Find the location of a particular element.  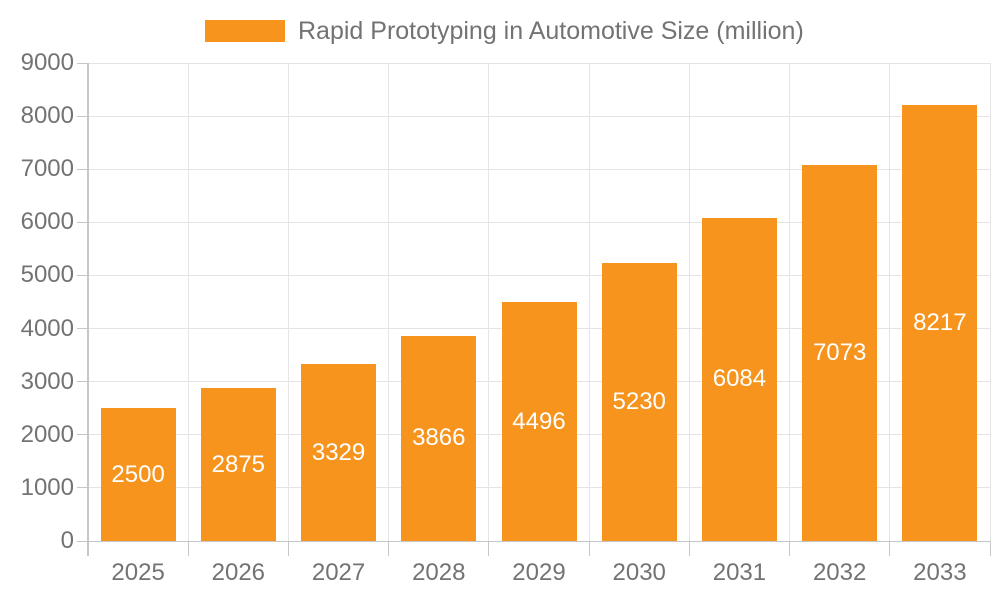

bar-value-label: 6084 is located at coordinates (739, 379).